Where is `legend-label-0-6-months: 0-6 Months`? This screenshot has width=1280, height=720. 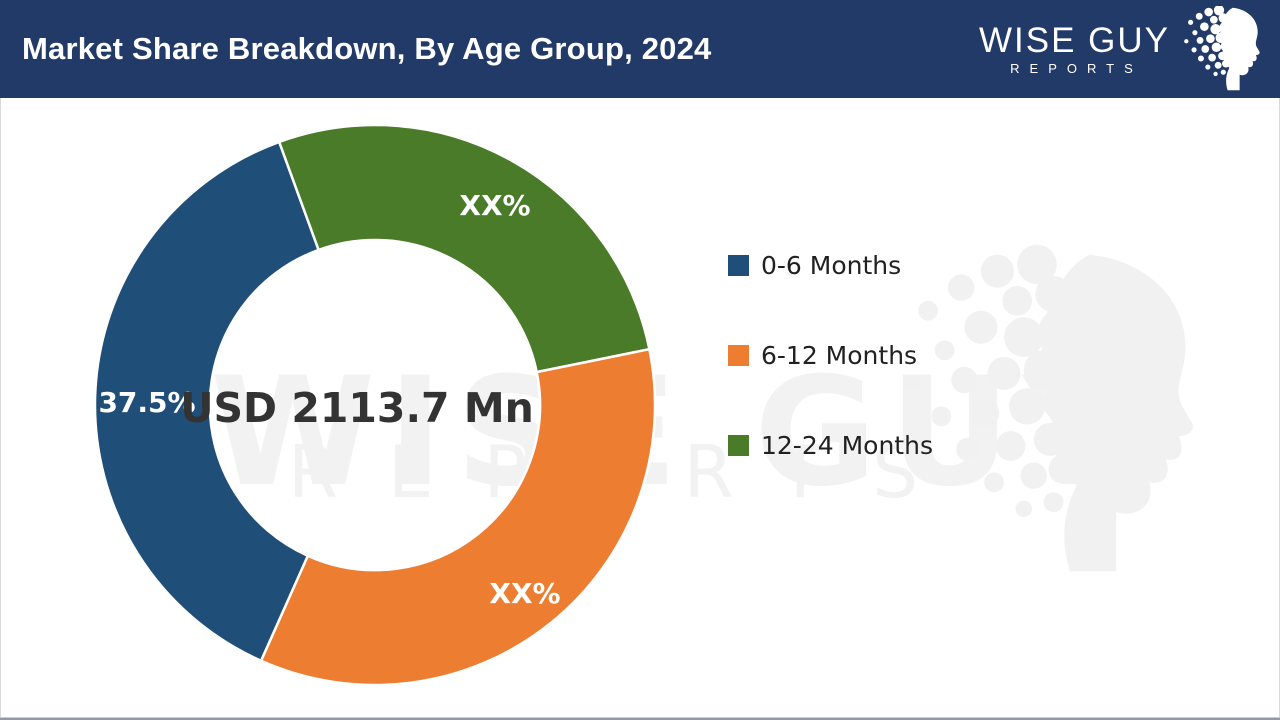
legend-label-0-6-months: 0-6 Months is located at coordinates (831, 265).